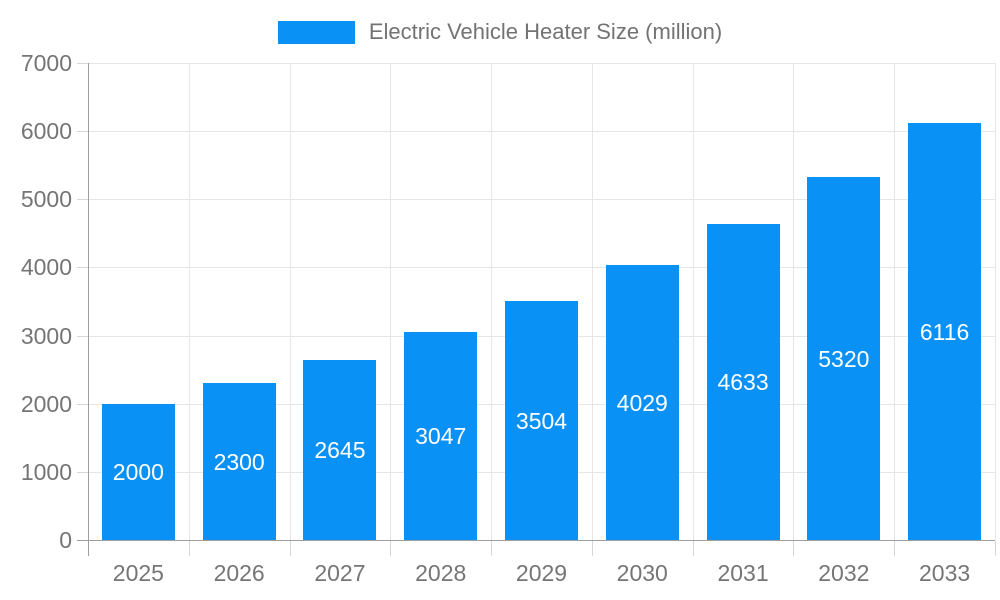 The height and width of the screenshot is (600, 1000). I want to click on chart-legend: Electric Vehicle Heater Size (million), so click(500, 32).